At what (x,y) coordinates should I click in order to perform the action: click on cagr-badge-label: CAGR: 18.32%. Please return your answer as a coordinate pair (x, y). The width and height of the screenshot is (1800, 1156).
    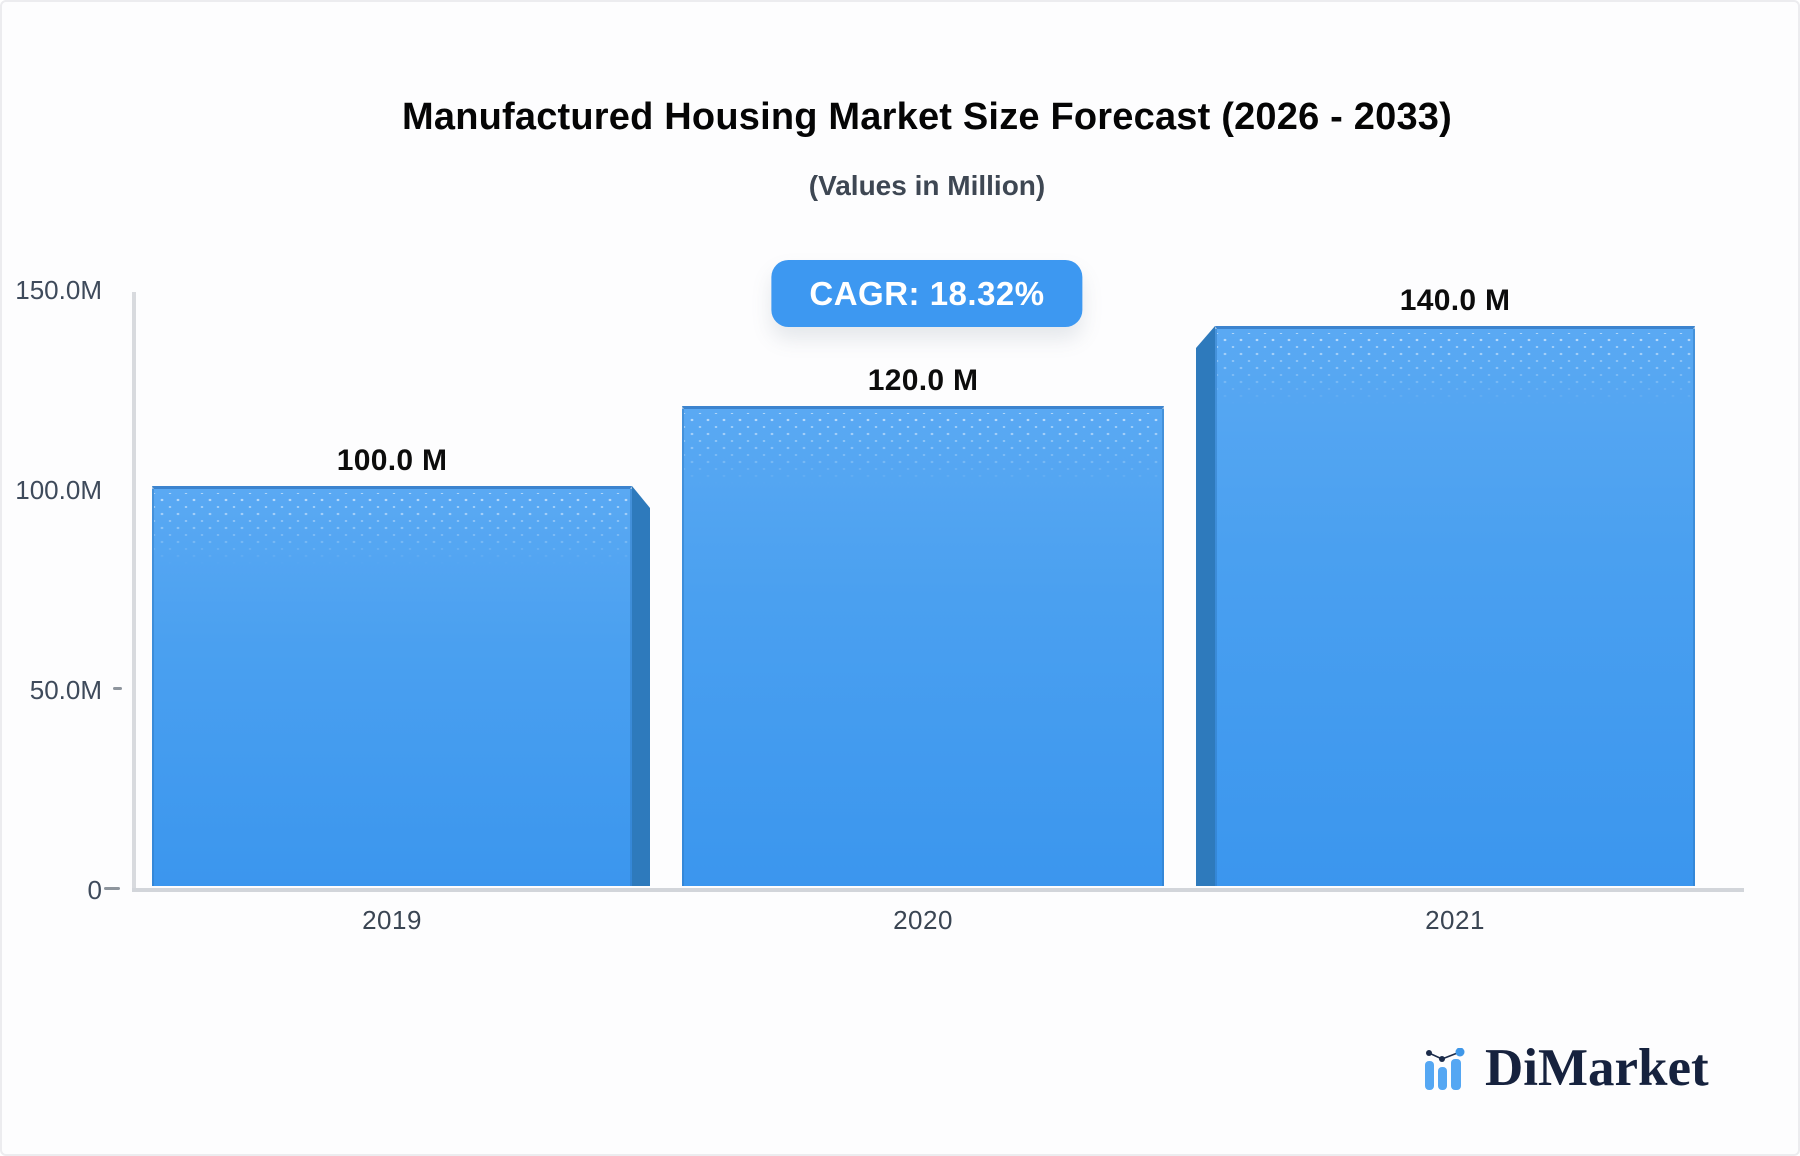
    Looking at the image, I should click on (927, 293).